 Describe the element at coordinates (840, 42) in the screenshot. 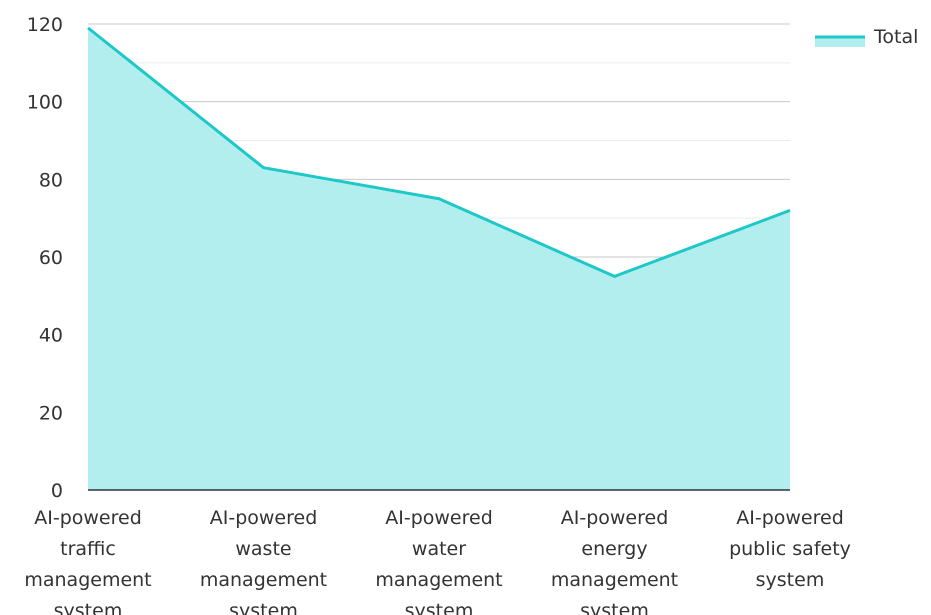

I see `legend-swatch-fill` at that location.